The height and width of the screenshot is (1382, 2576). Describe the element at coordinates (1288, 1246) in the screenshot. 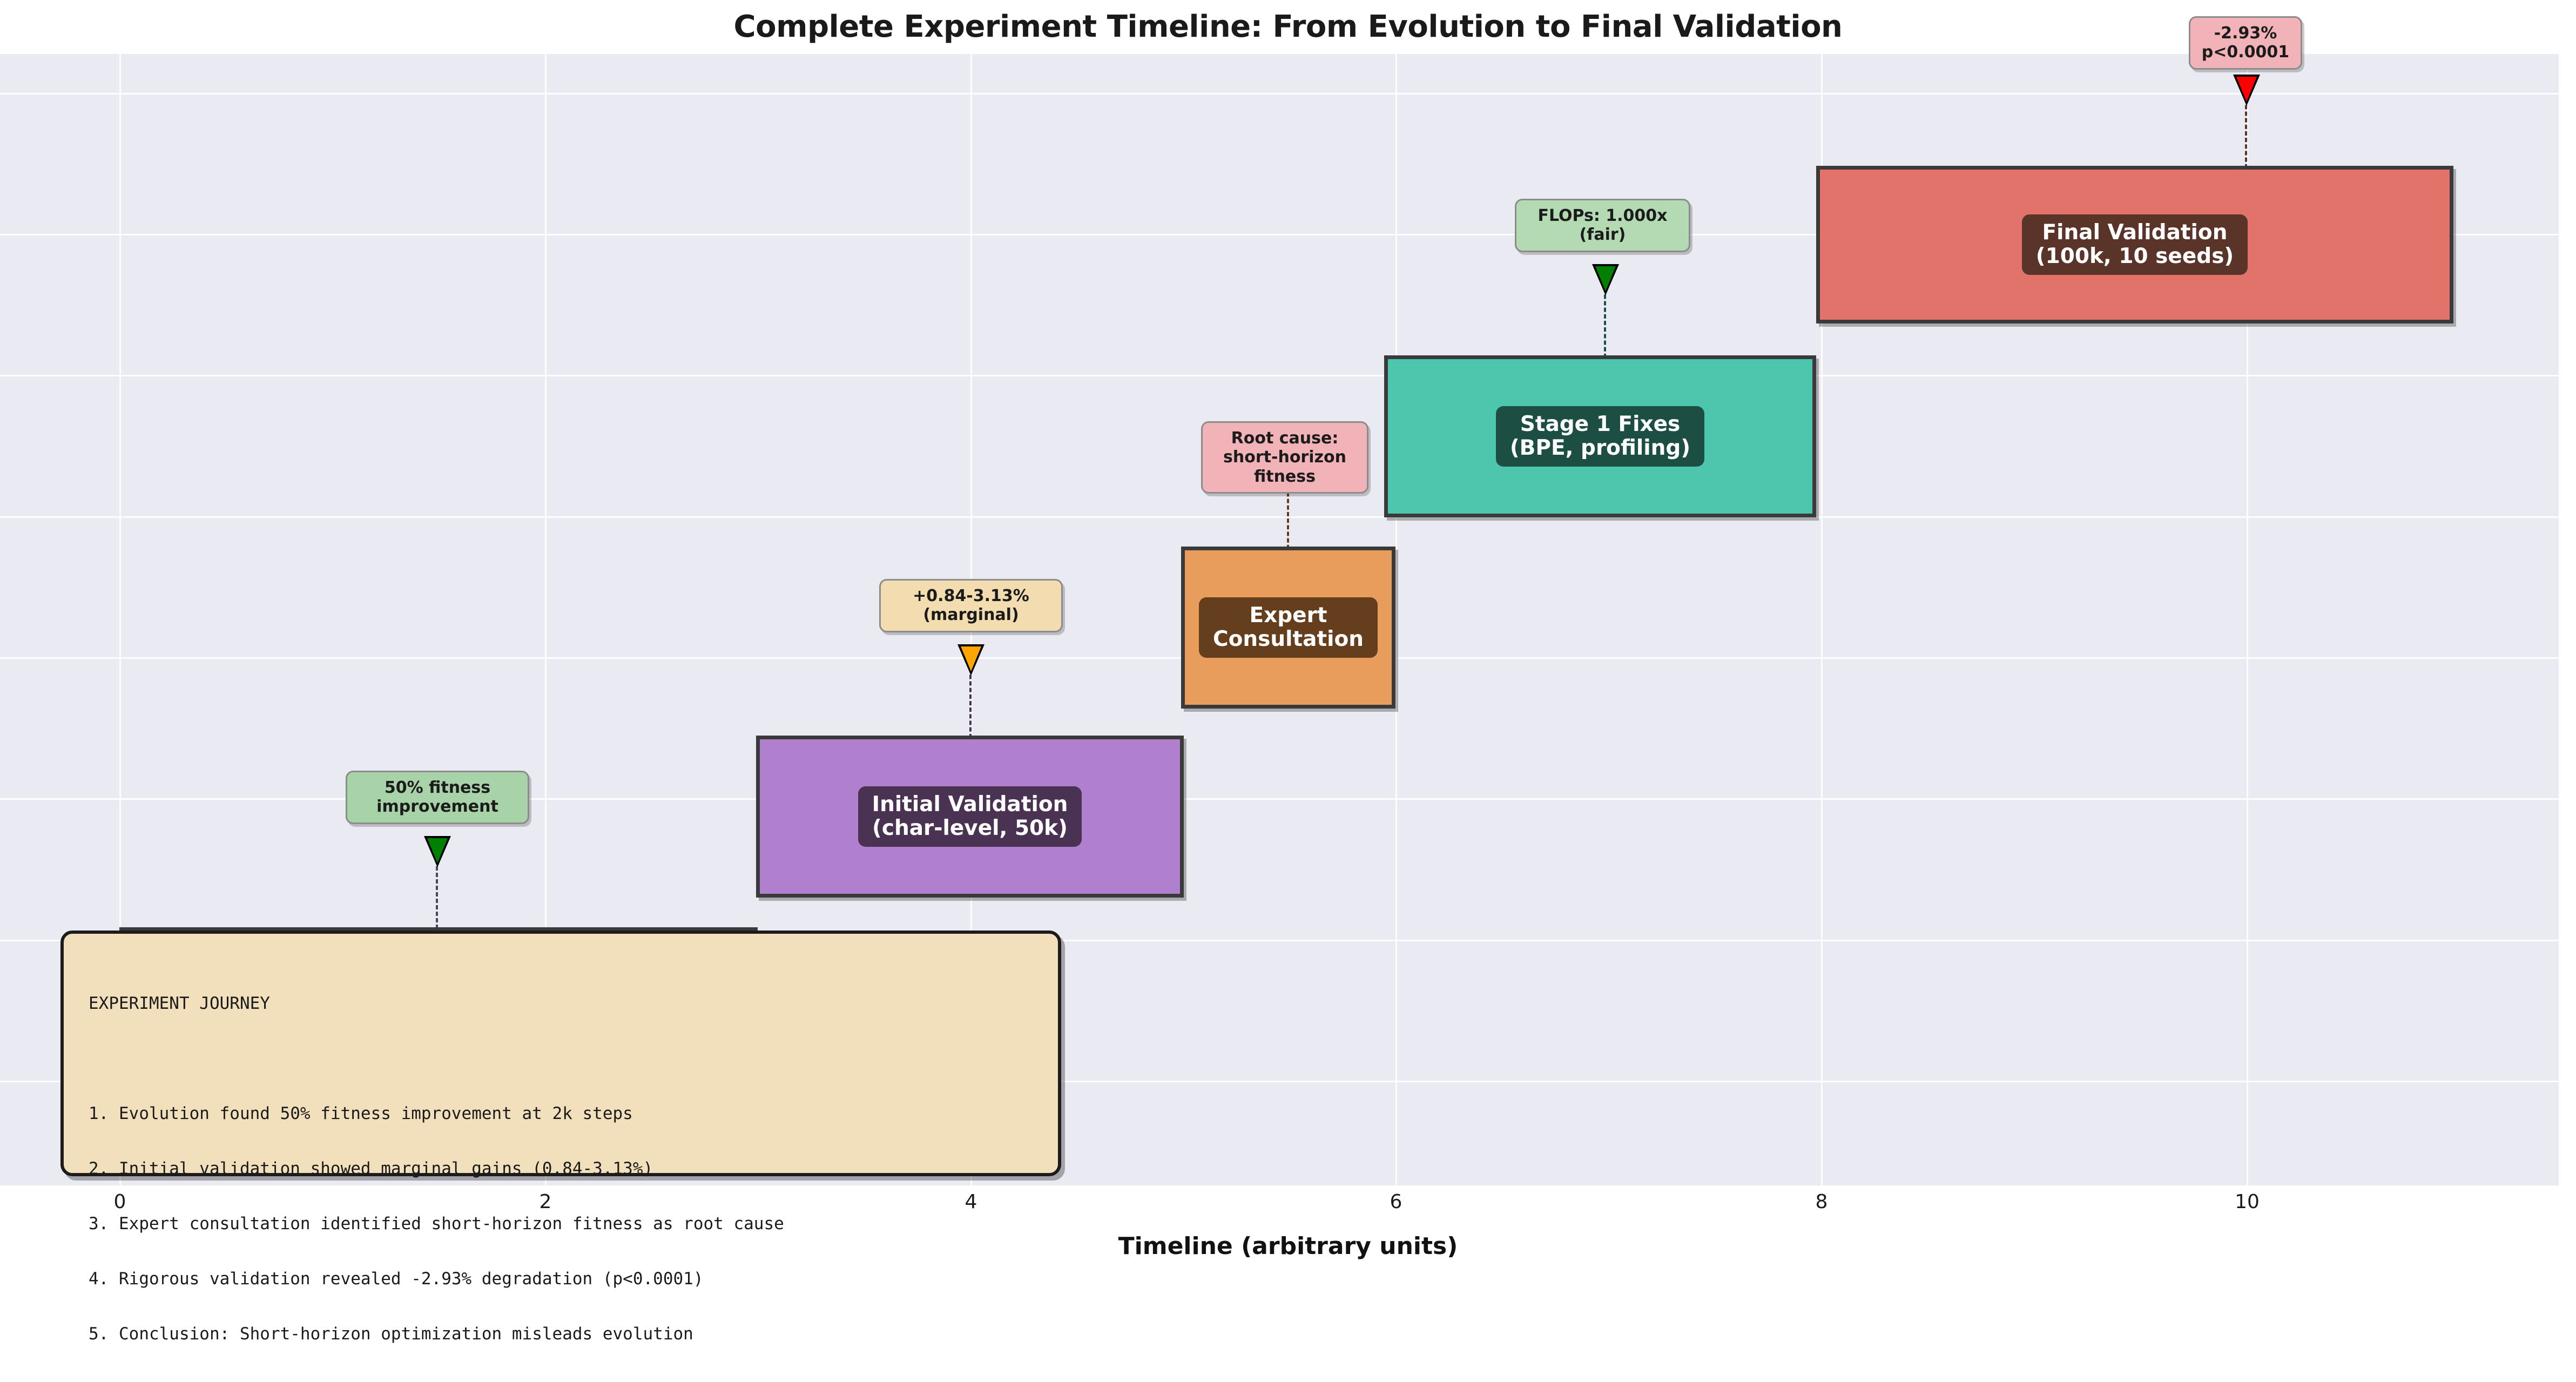

I see `xaxis-title: Timeline (arbitrary units)` at that location.